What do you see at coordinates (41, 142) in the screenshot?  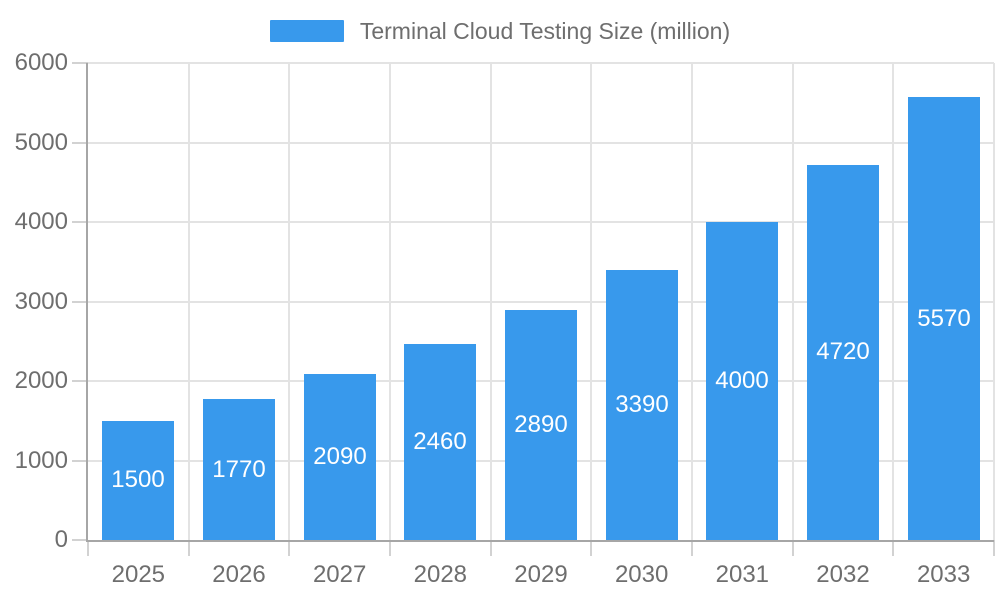 I see `y-axis-label: 5000` at bounding box center [41, 142].